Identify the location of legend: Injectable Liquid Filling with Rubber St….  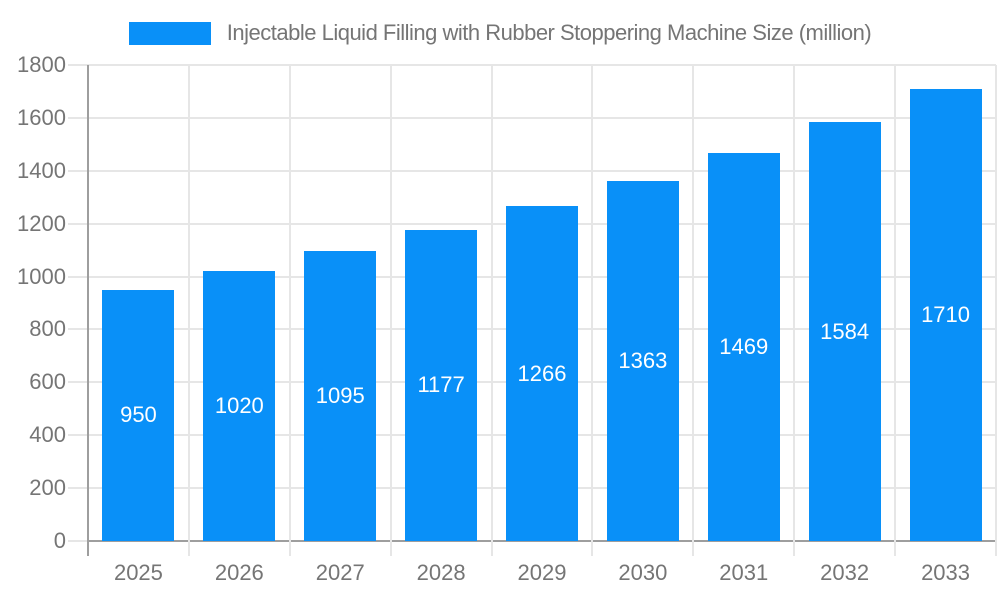
(500, 33).